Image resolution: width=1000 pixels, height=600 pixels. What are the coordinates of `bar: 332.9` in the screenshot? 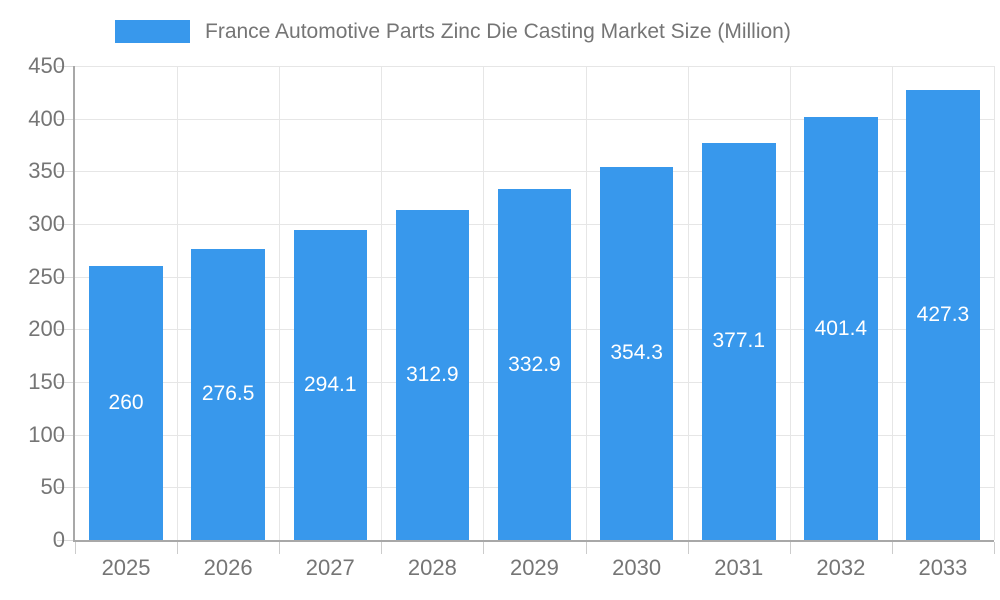 It's located at (534, 364).